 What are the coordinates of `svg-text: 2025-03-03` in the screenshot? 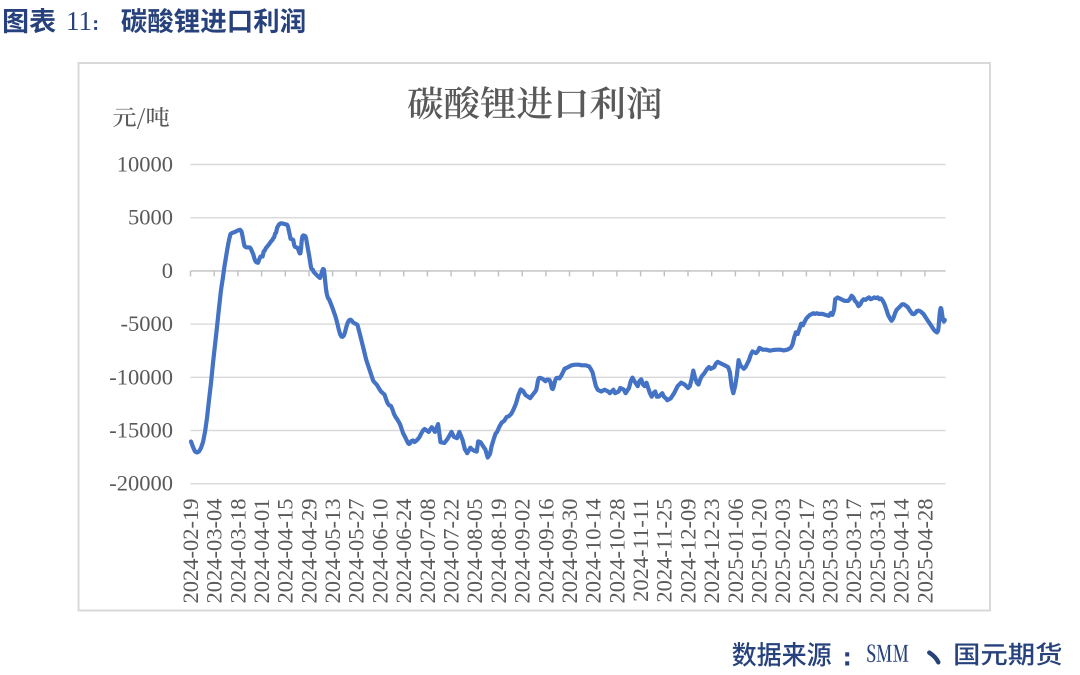 It's located at (830, 551).